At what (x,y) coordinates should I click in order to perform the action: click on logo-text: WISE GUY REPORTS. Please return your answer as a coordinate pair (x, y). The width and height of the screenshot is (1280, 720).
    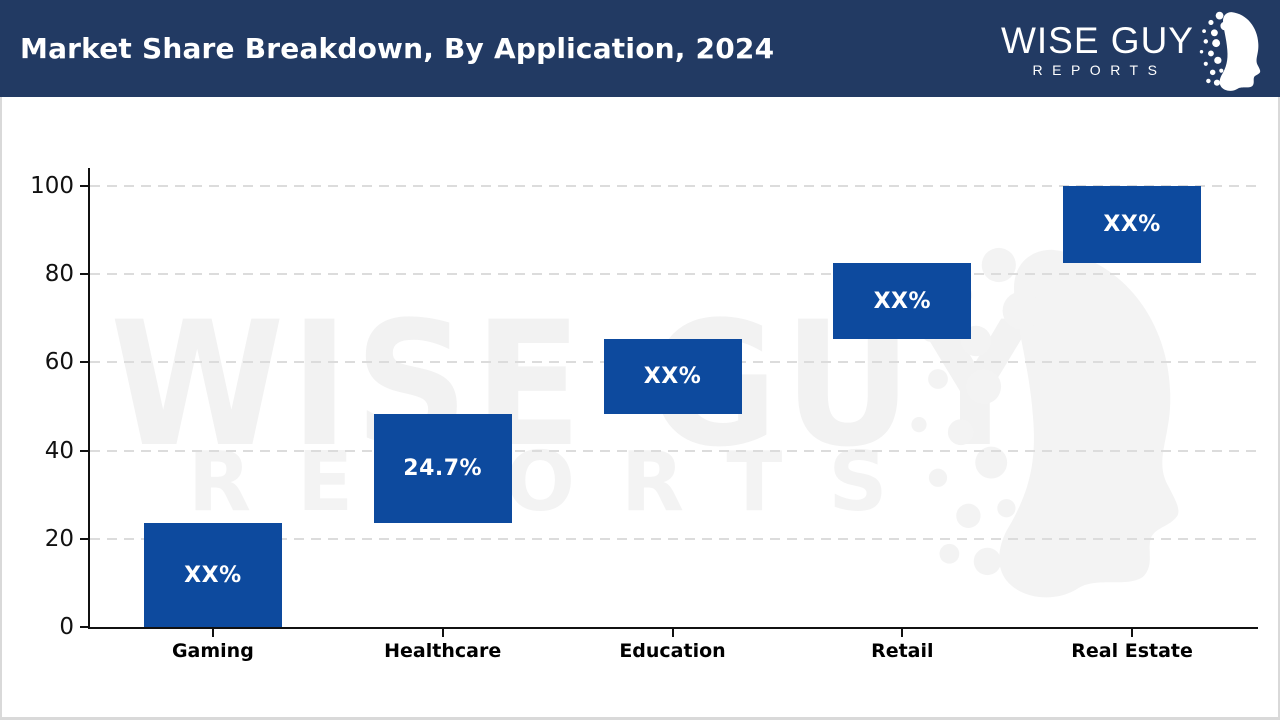
    Looking at the image, I should click on (1097, 50).